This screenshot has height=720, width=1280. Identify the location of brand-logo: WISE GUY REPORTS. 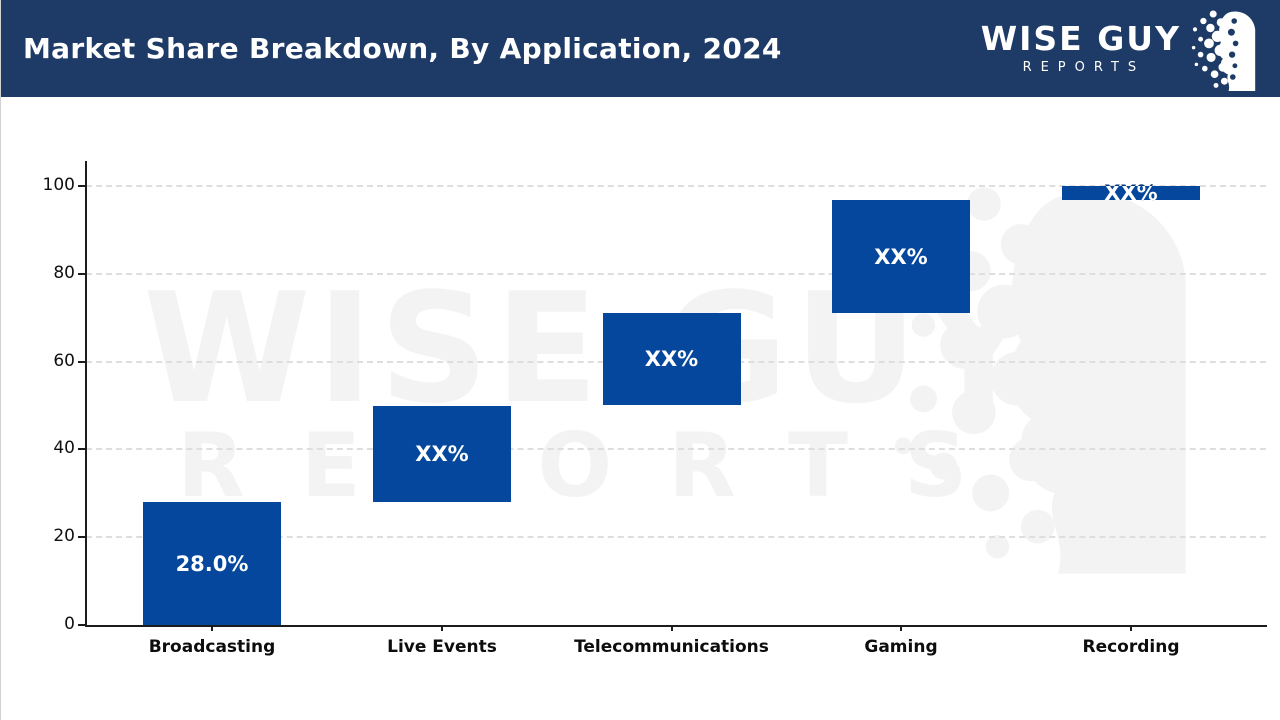
(1120, 49).